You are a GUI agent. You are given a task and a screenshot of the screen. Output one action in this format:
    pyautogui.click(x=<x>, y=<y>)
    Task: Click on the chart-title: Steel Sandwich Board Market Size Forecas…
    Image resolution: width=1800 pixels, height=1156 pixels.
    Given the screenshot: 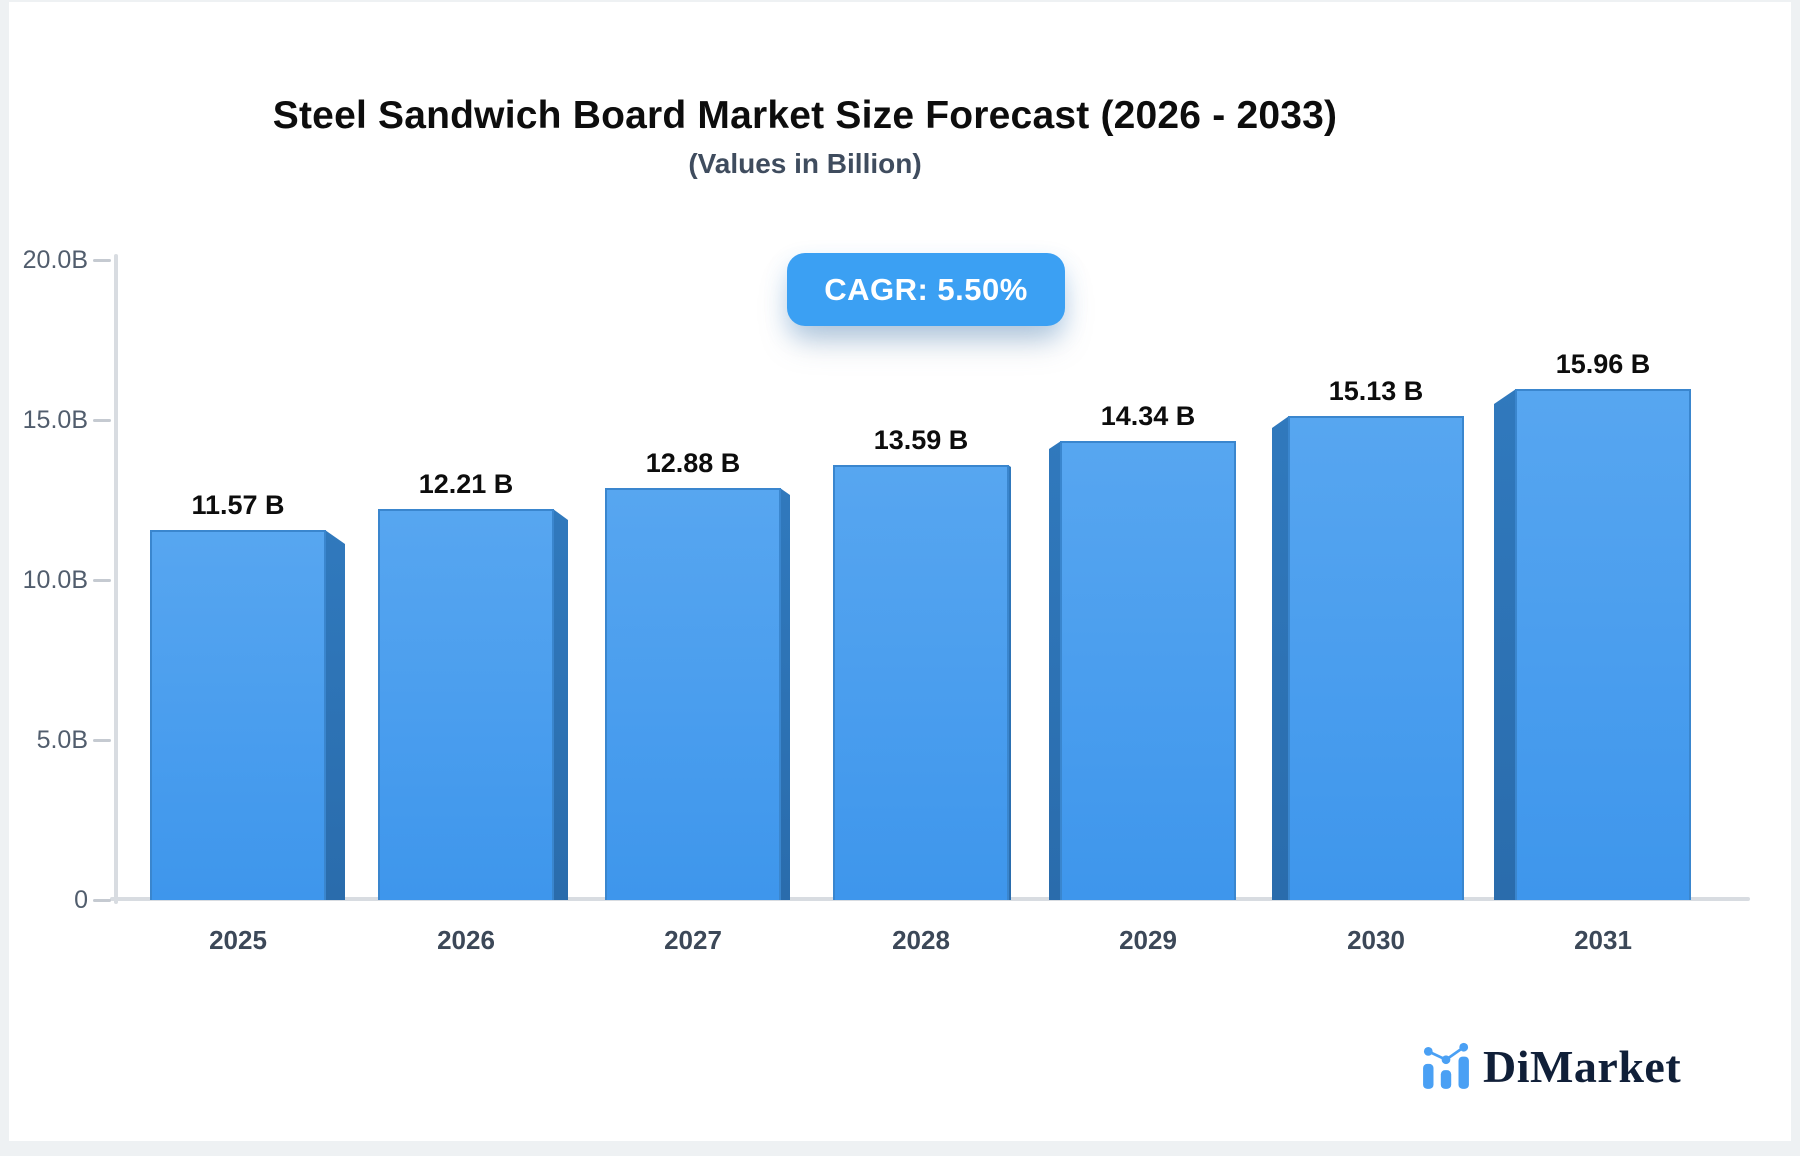 What is the action you would take?
    pyautogui.click(x=805, y=115)
    